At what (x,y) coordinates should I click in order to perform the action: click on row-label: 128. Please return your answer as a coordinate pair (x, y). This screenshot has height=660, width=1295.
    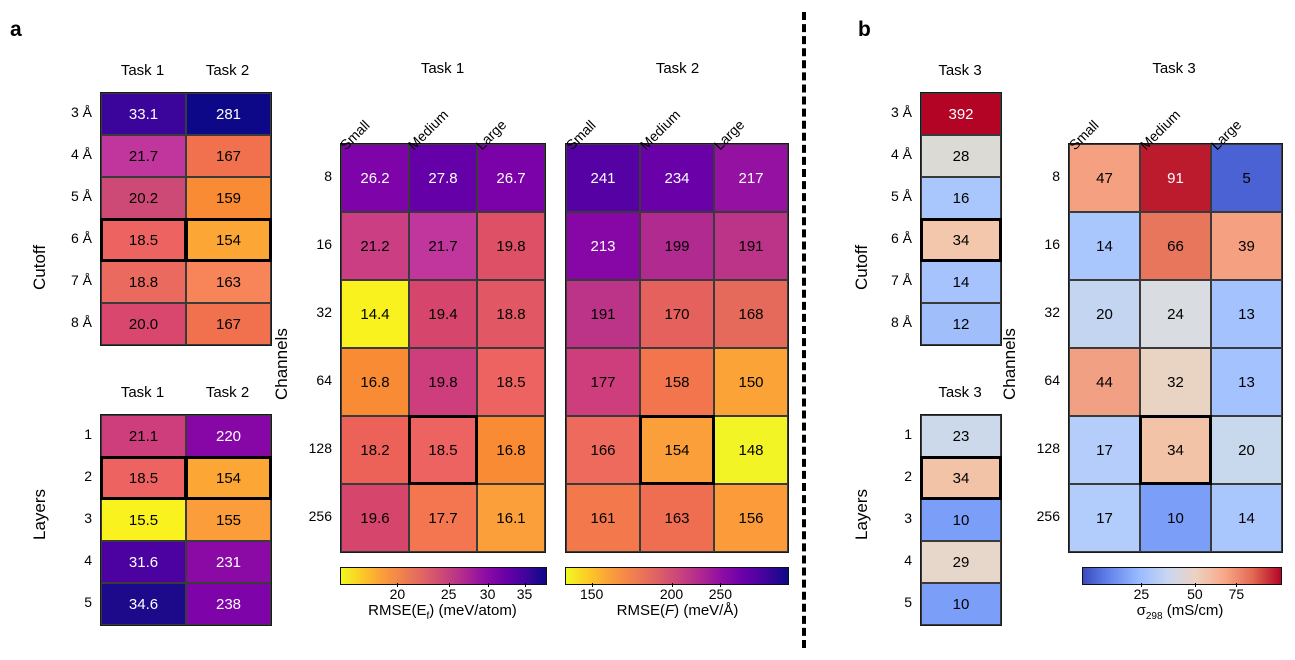
    Looking at the image, I should click on (320, 448).